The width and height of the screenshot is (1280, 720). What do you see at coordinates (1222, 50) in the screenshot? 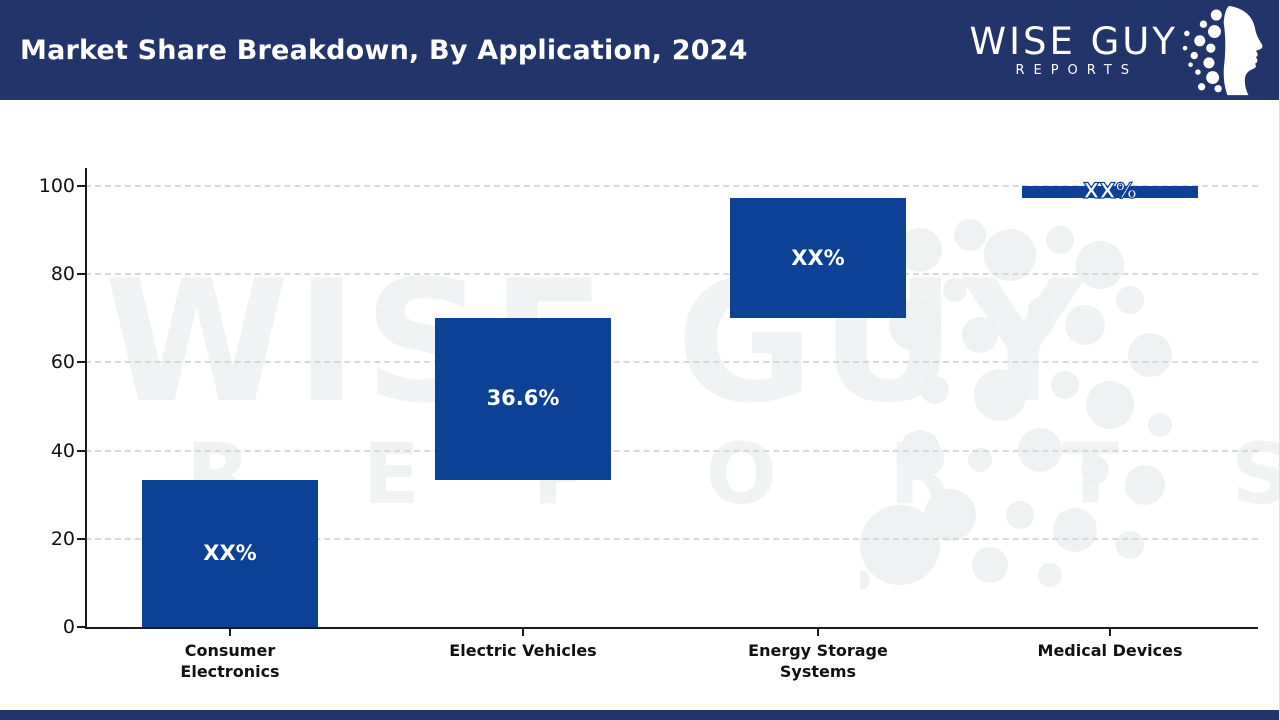
I see `logo-face-icon` at bounding box center [1222, 50].